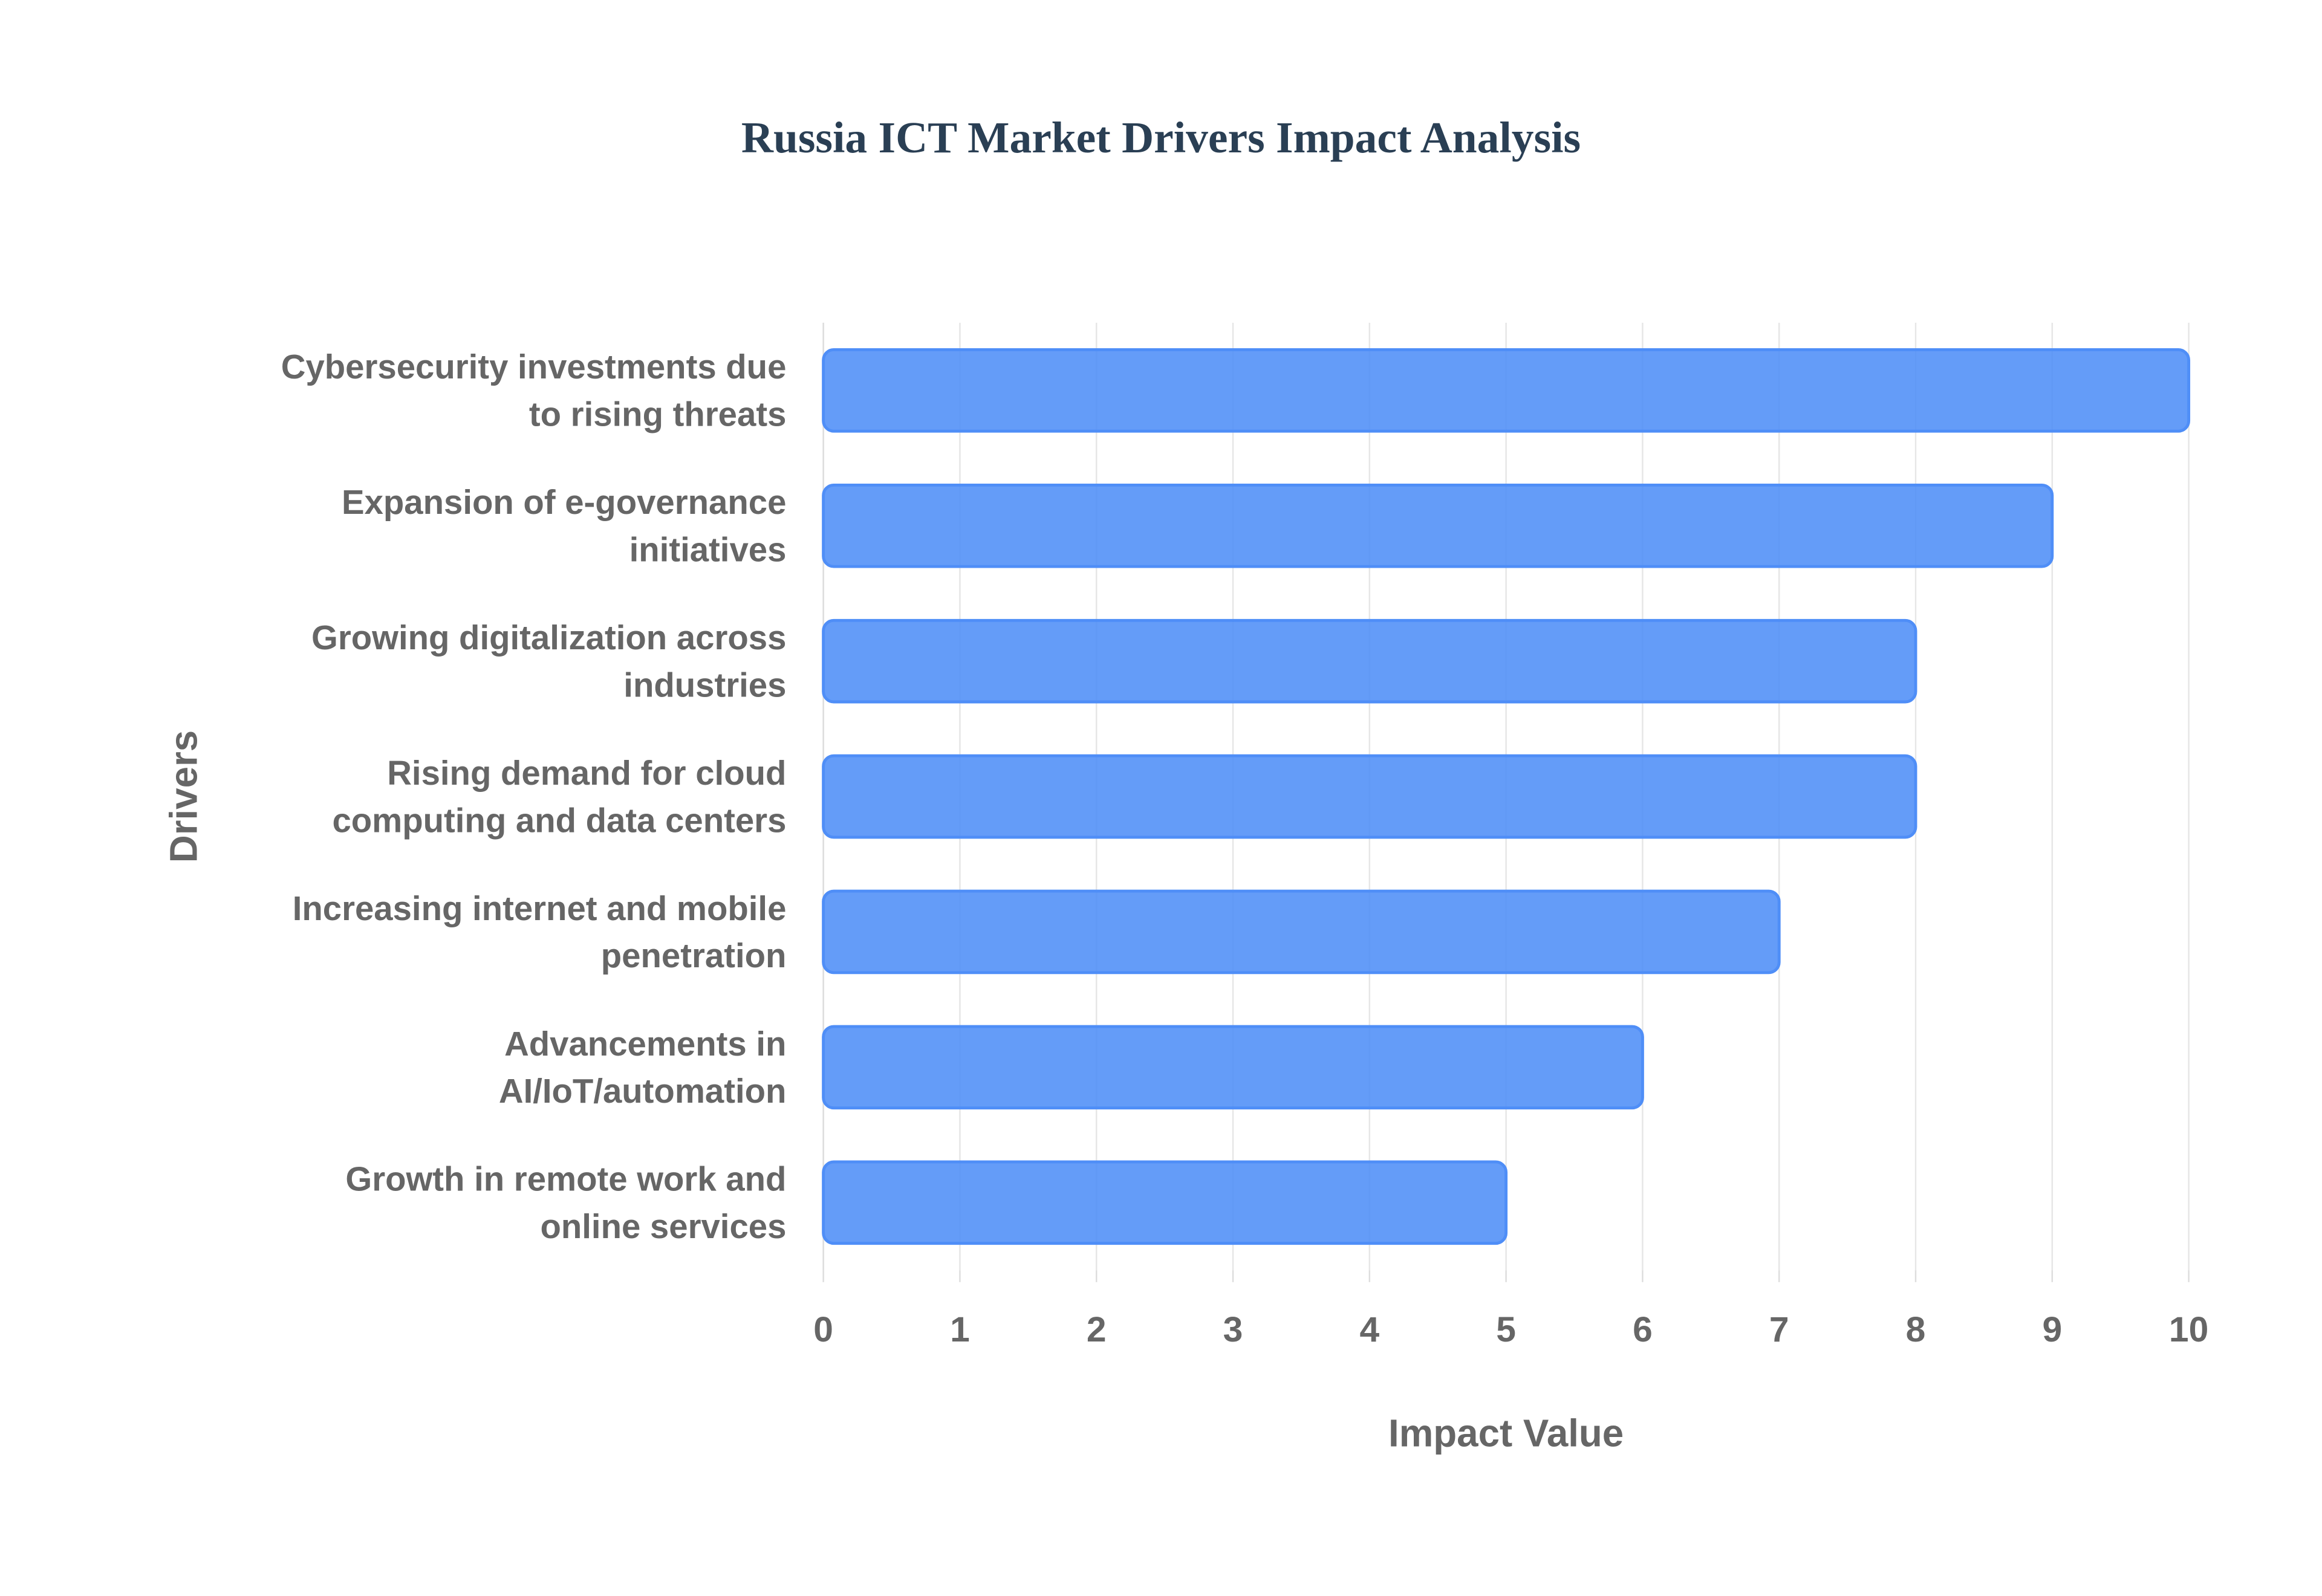  Describe the element at coordinates (564, 525) in the screenshot. I see `y-tick-label: Expansion of e-governance initiatives` at that location.